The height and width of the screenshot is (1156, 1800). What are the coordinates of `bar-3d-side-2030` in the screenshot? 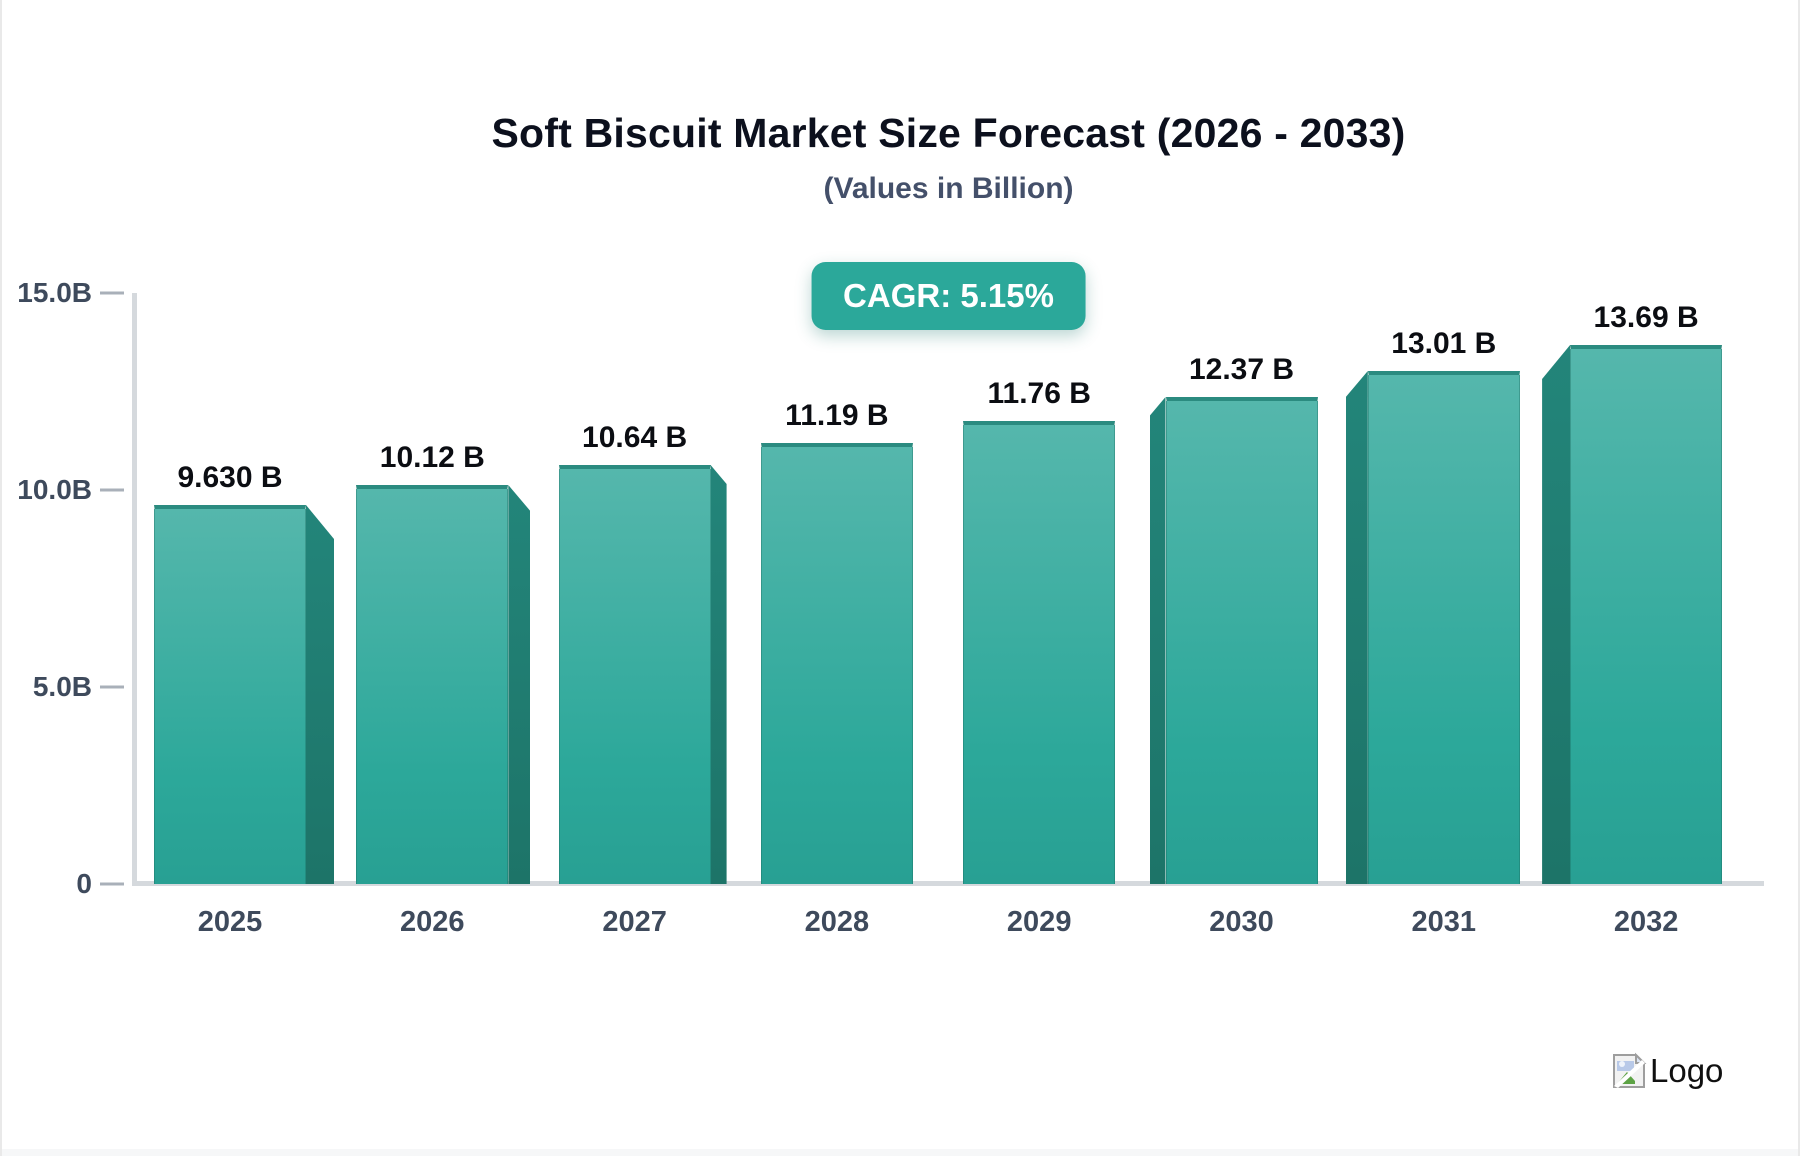 It's located at (1157, 640).